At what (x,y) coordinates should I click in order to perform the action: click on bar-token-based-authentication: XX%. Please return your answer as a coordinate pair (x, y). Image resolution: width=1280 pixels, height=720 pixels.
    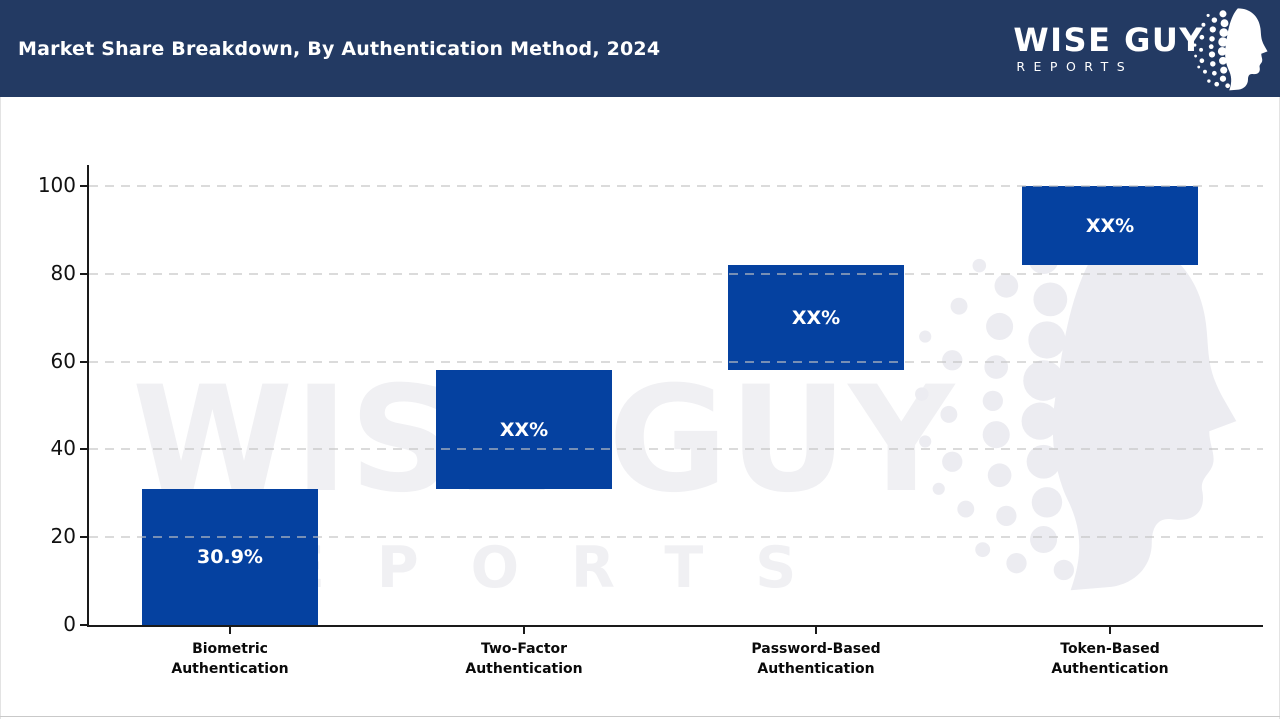
    Looking at the image, I should click on (1110, 226).